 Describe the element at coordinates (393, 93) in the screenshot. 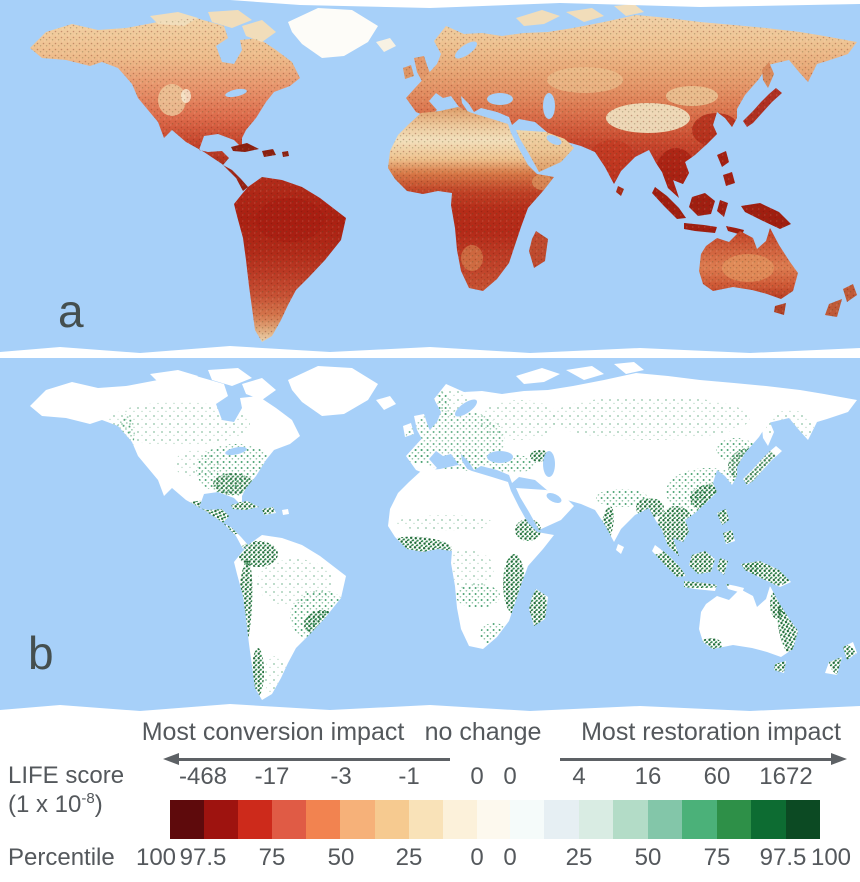

I see `inland-seas-a` at that location.